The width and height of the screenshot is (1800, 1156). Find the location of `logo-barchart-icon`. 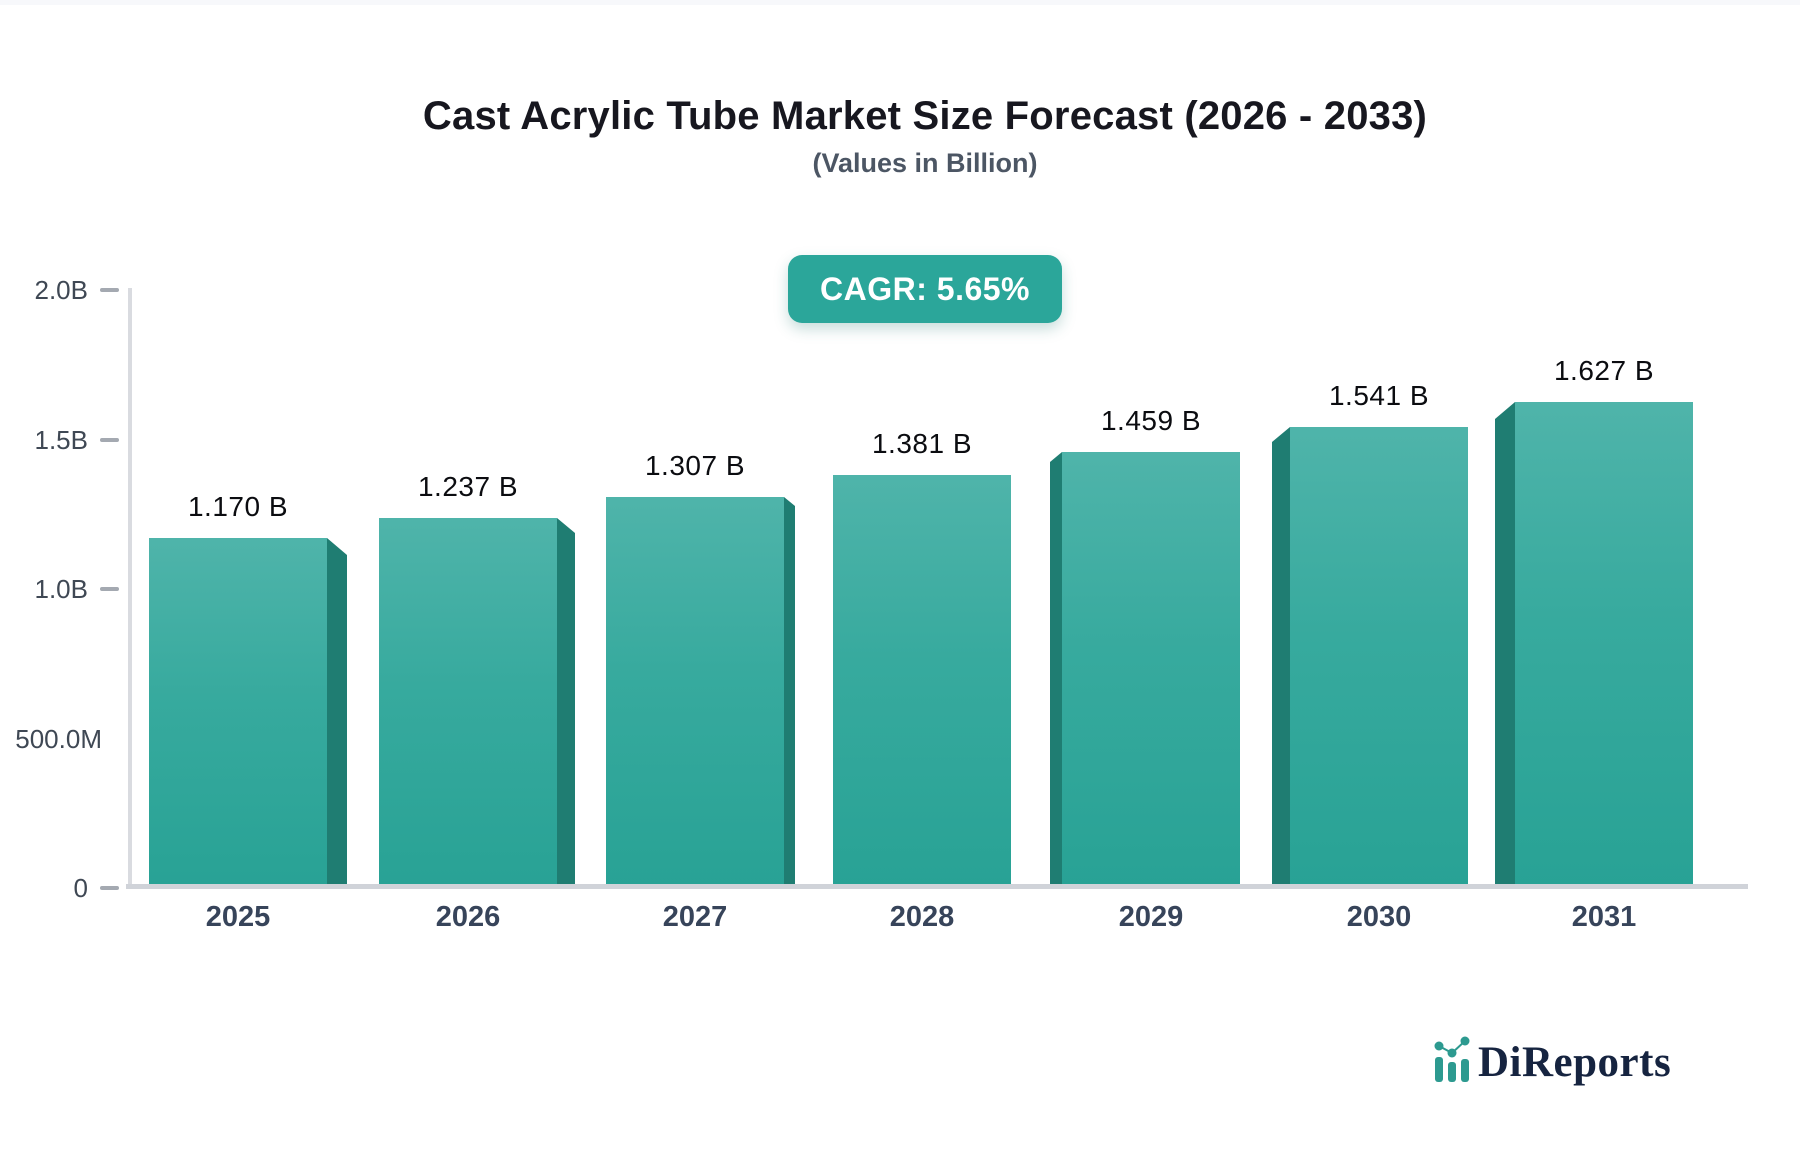

logo-barchart-icon is located at coordinates (1452, 1059).